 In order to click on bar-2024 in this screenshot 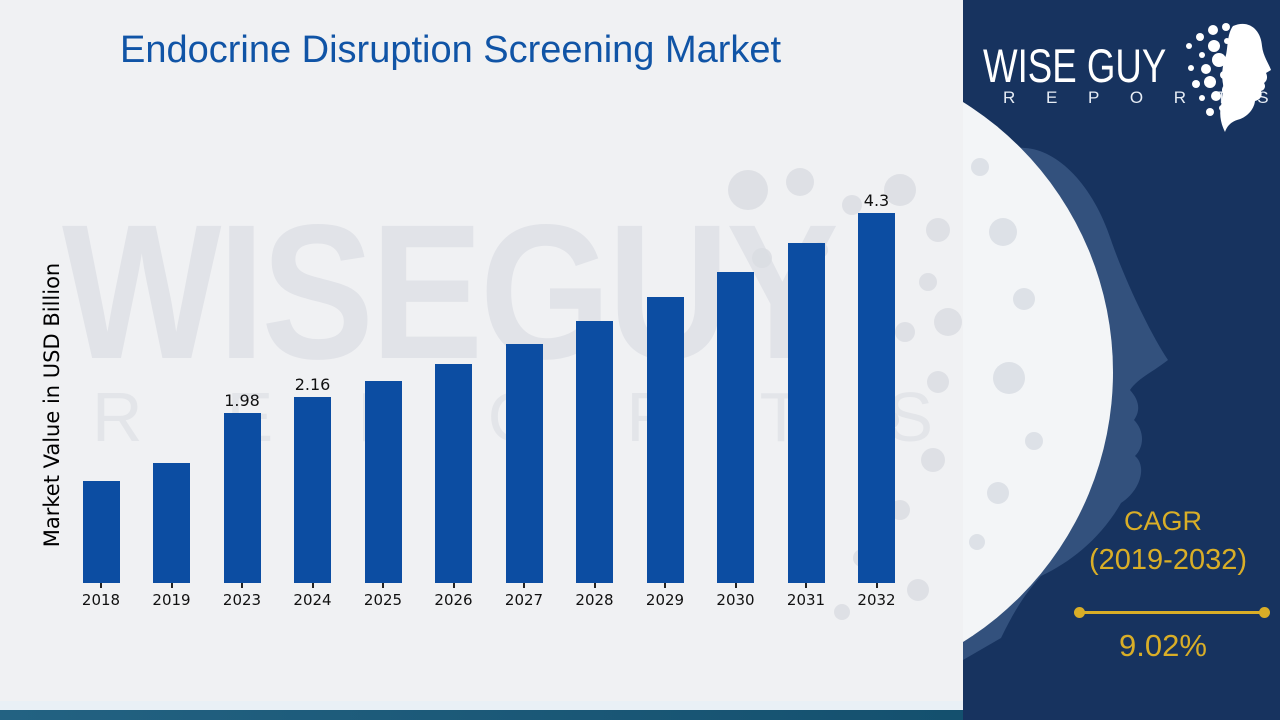, I will do `click(312, 490)`.